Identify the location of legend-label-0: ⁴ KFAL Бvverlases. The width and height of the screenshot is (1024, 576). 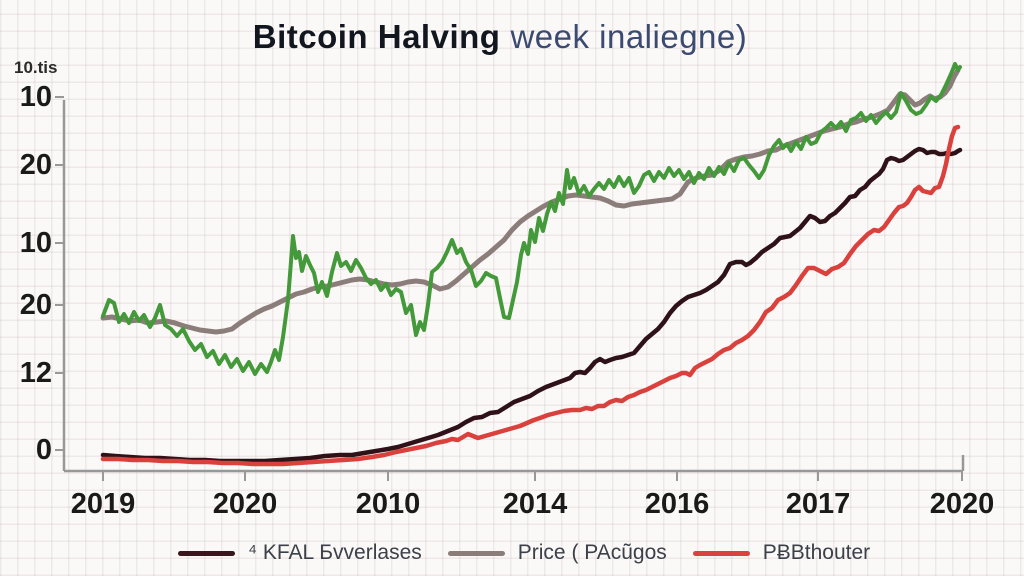
(335, 552).